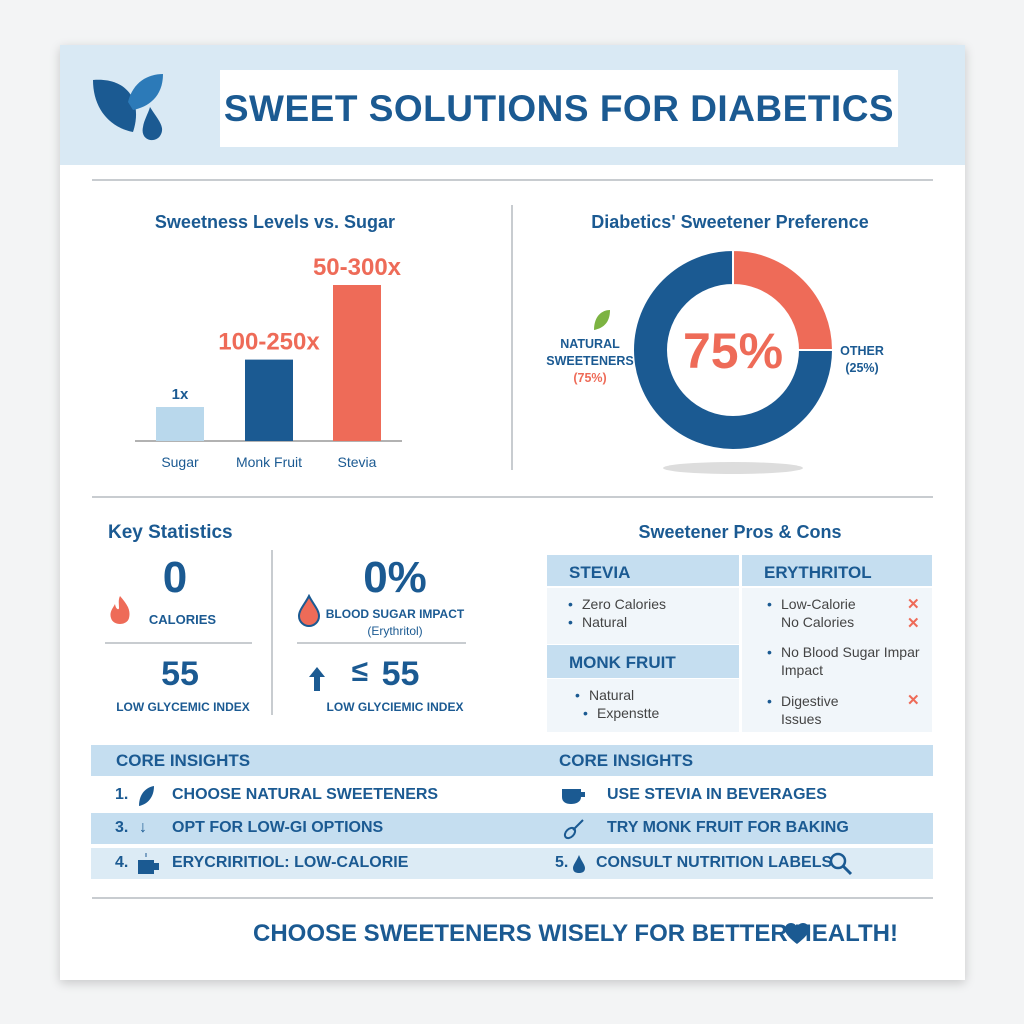 The width and height of the screenshot is (1024, 1024). Describe the element at coordinates (621, 713) in the screenshot. I see `list-item-cont: Expenstte` at that location.